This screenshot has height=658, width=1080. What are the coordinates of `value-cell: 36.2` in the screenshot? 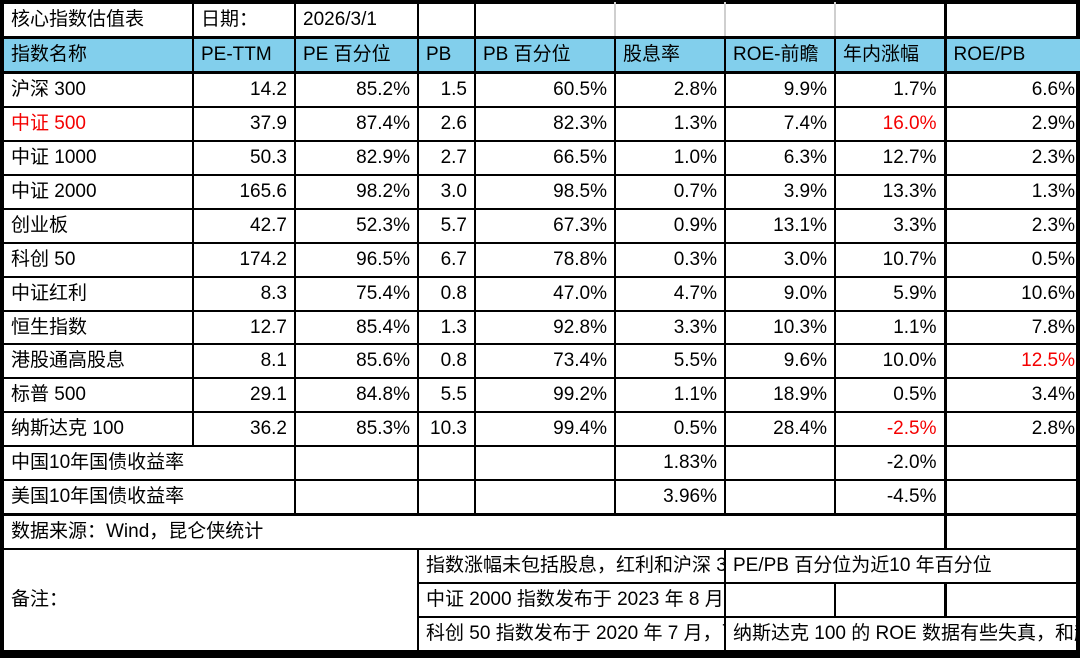 It's located at (244, 429).